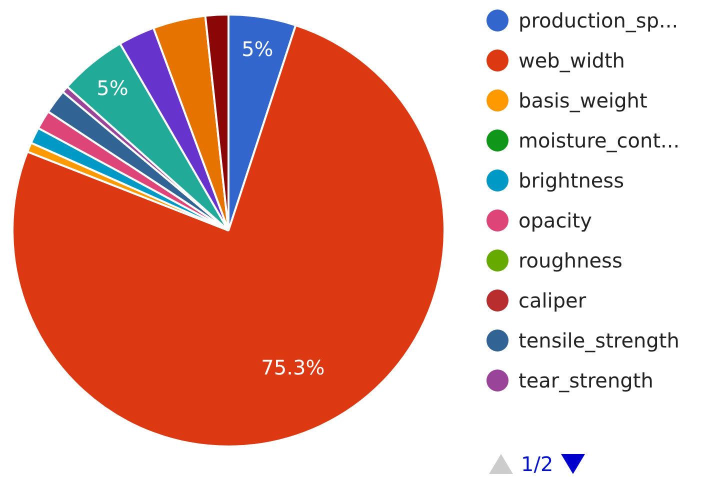  I want to click on legend-label: caliper, so click(552, 300).